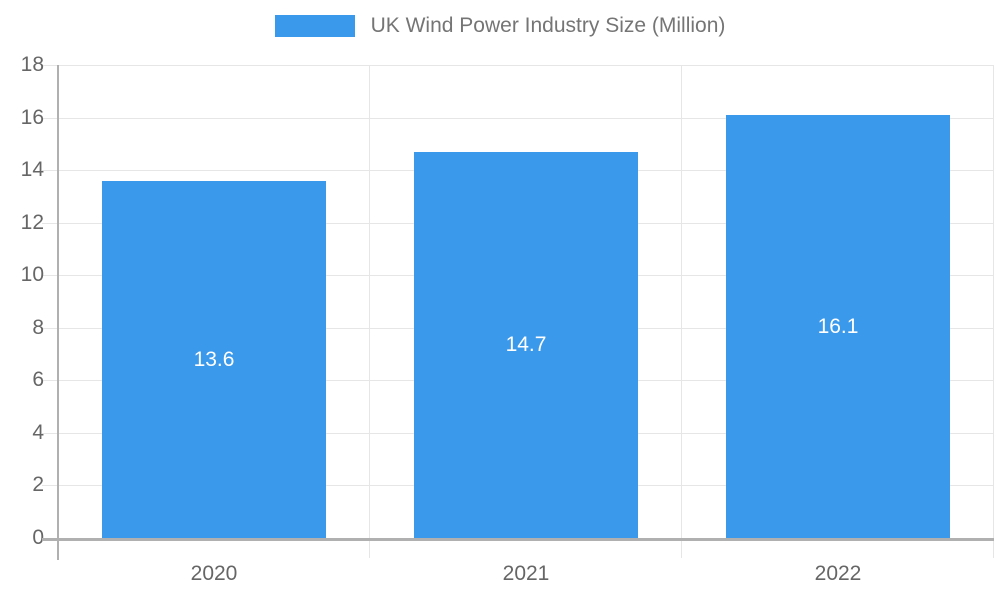  I want to click on x-axis-category-label: 2022, so click(838, 573).